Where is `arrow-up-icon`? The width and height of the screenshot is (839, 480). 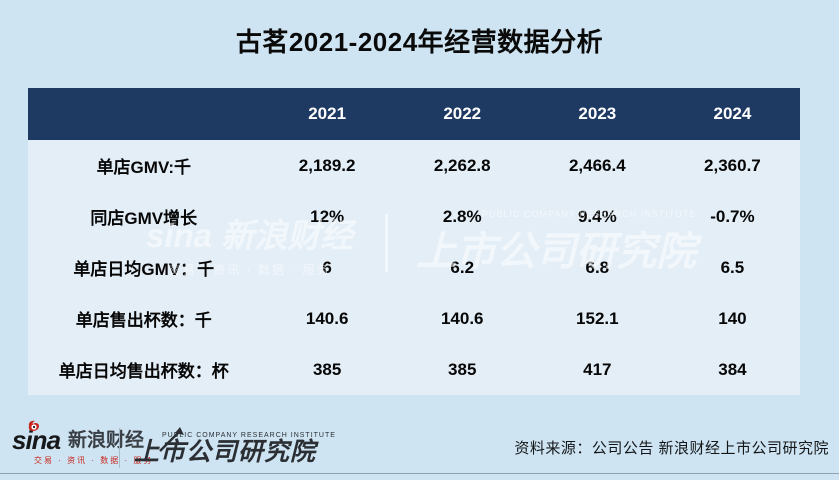 arrow-up-icon is located at coordinates (171, 443).